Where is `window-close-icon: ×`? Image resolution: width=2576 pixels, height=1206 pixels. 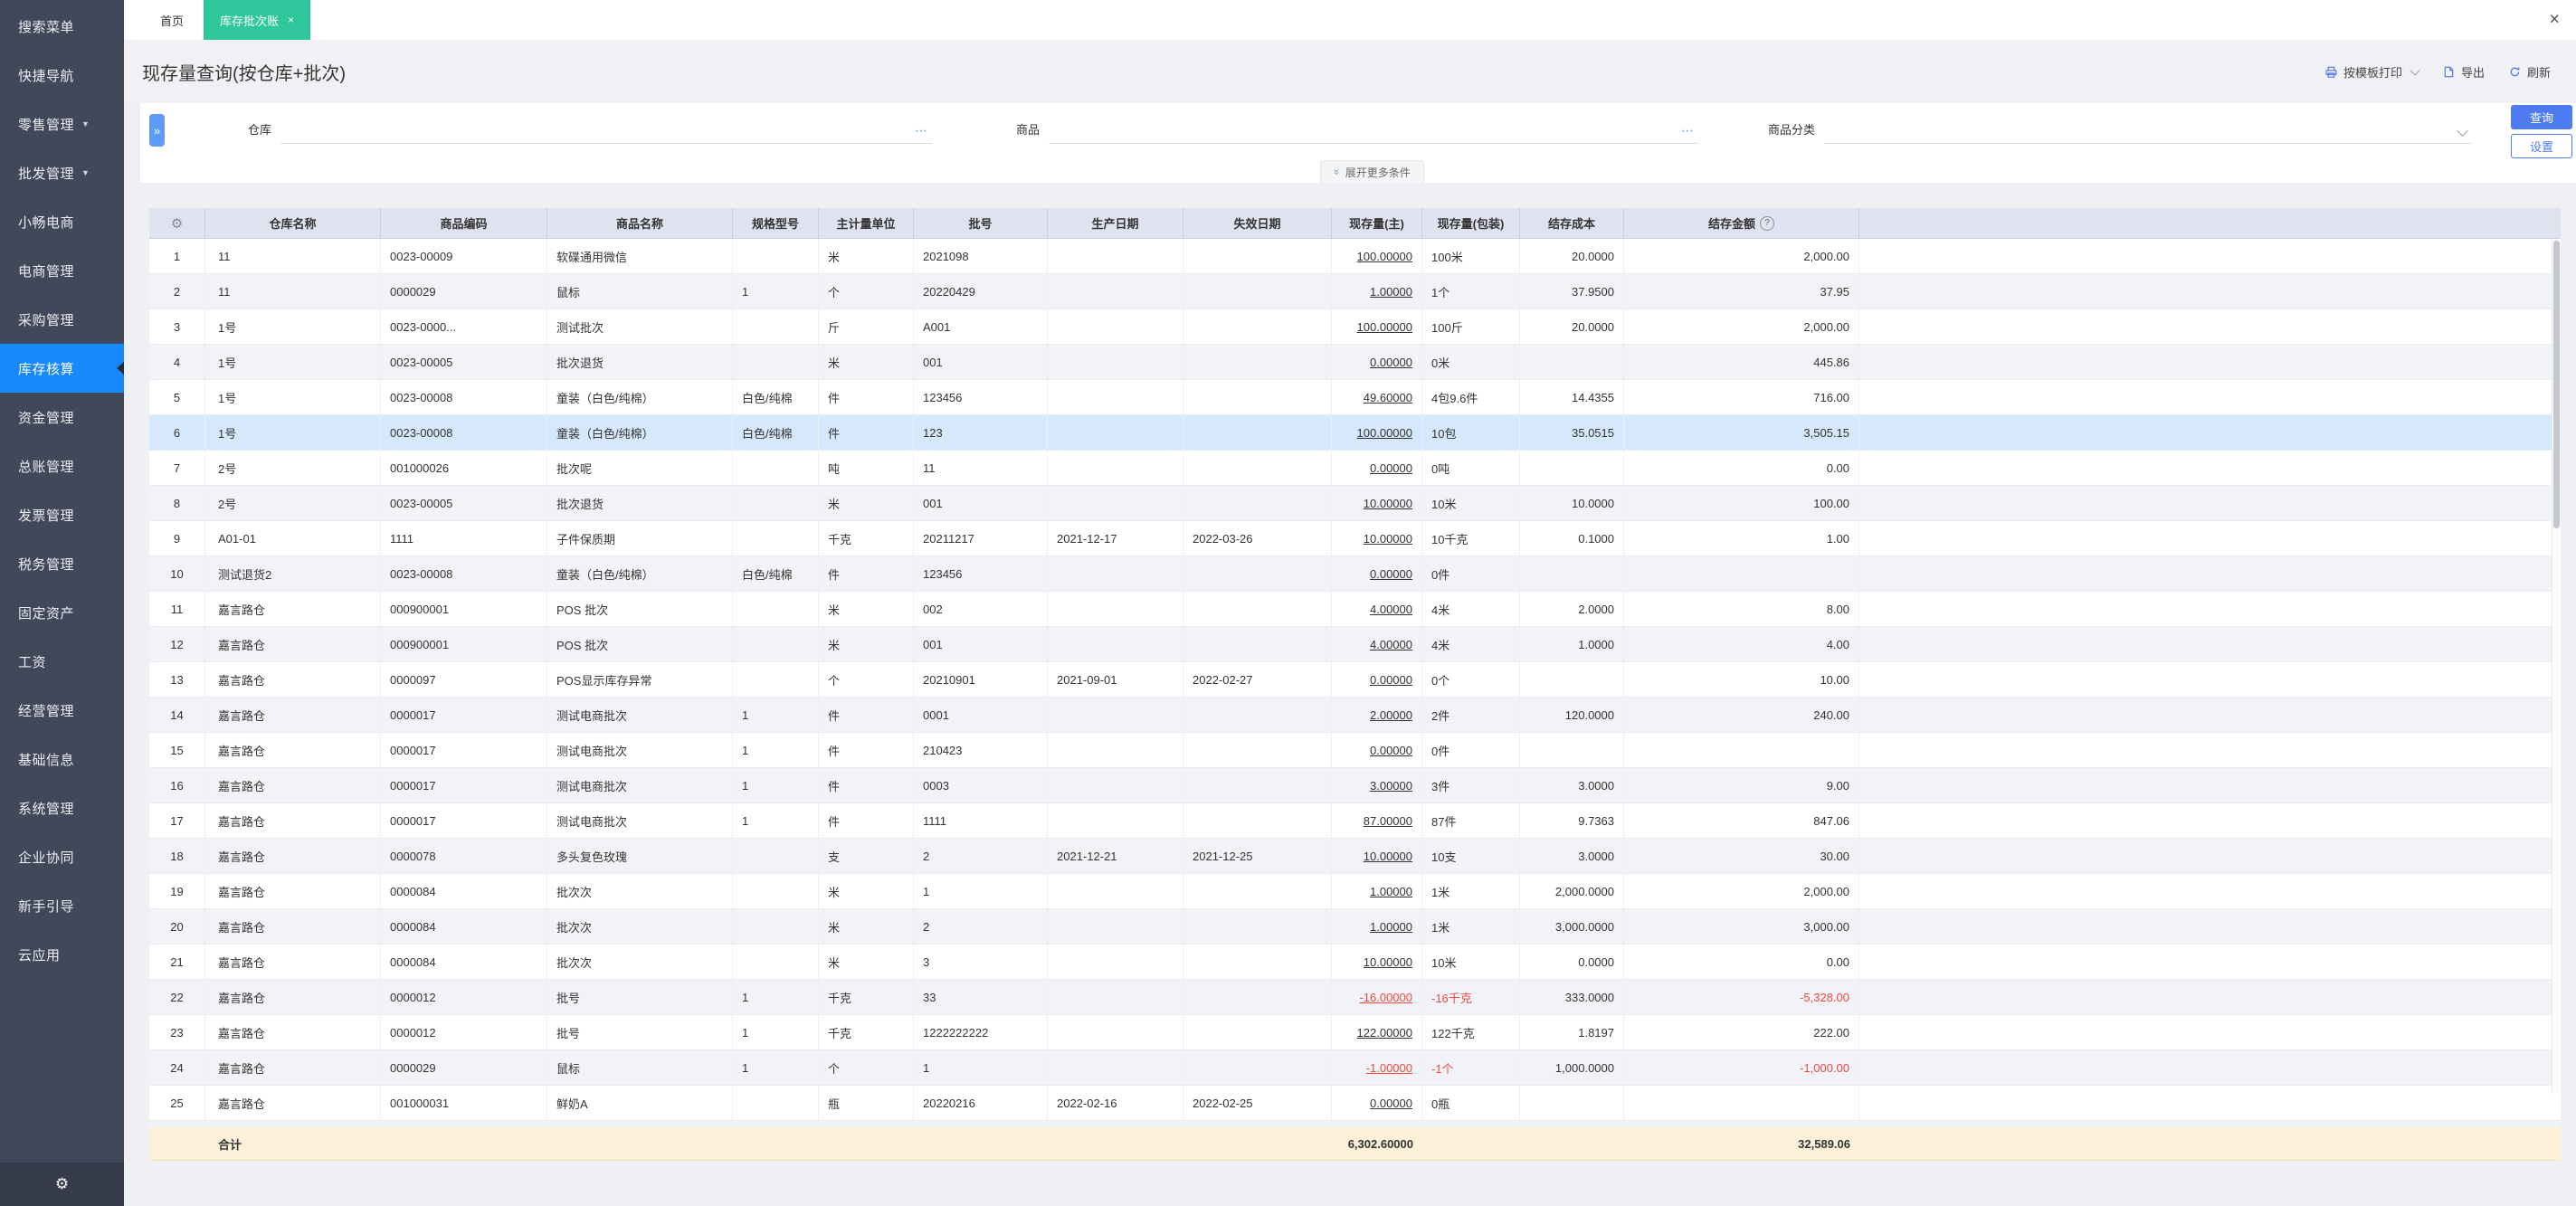
window-close-icon: × is located at coordinates (2554, 19).